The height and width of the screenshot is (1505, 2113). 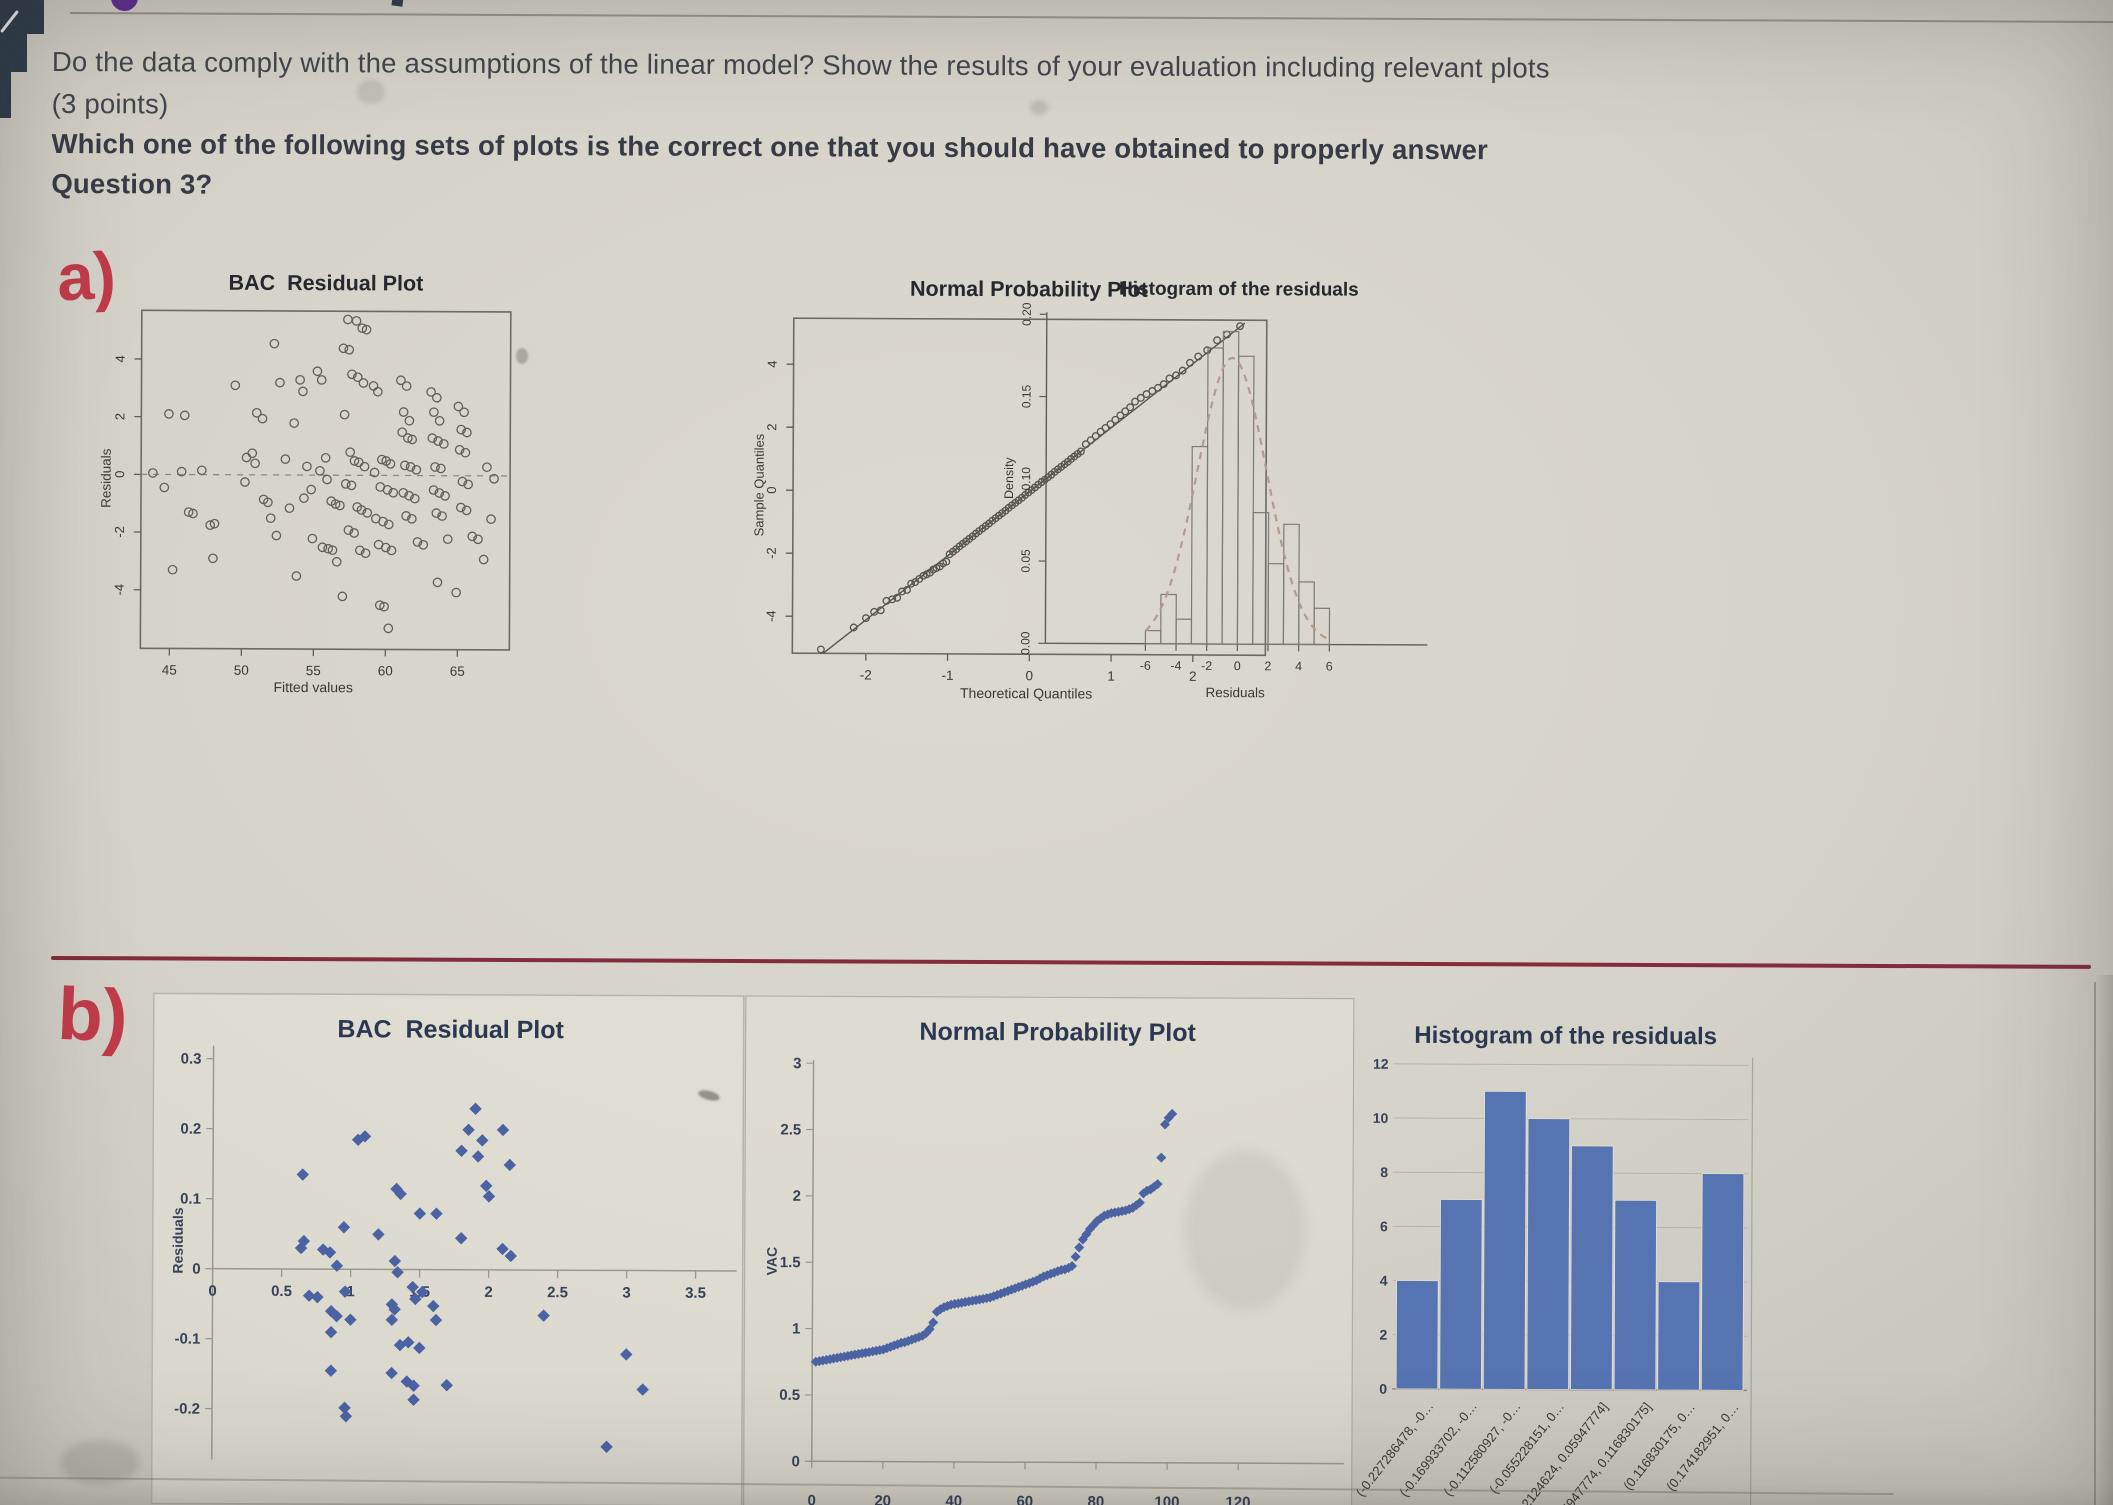 What do you see at coordinates (790, 1262) in the screenshot?
I see `svg-text: 1.5` at bounding box center [790, 1262].